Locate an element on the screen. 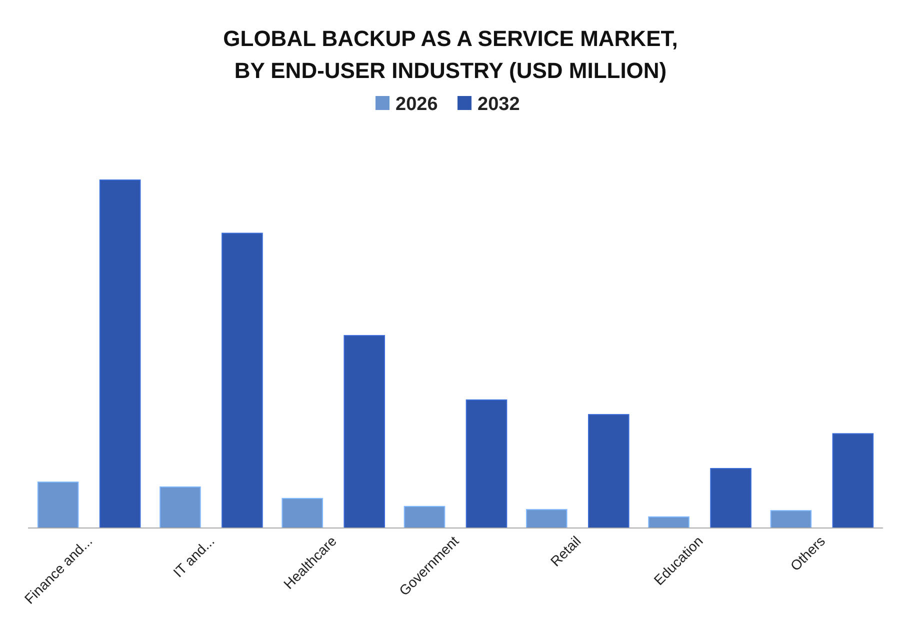 This screenshot has height=639, width=901. legend-label: 2032 is located at coordinates (499, 104).